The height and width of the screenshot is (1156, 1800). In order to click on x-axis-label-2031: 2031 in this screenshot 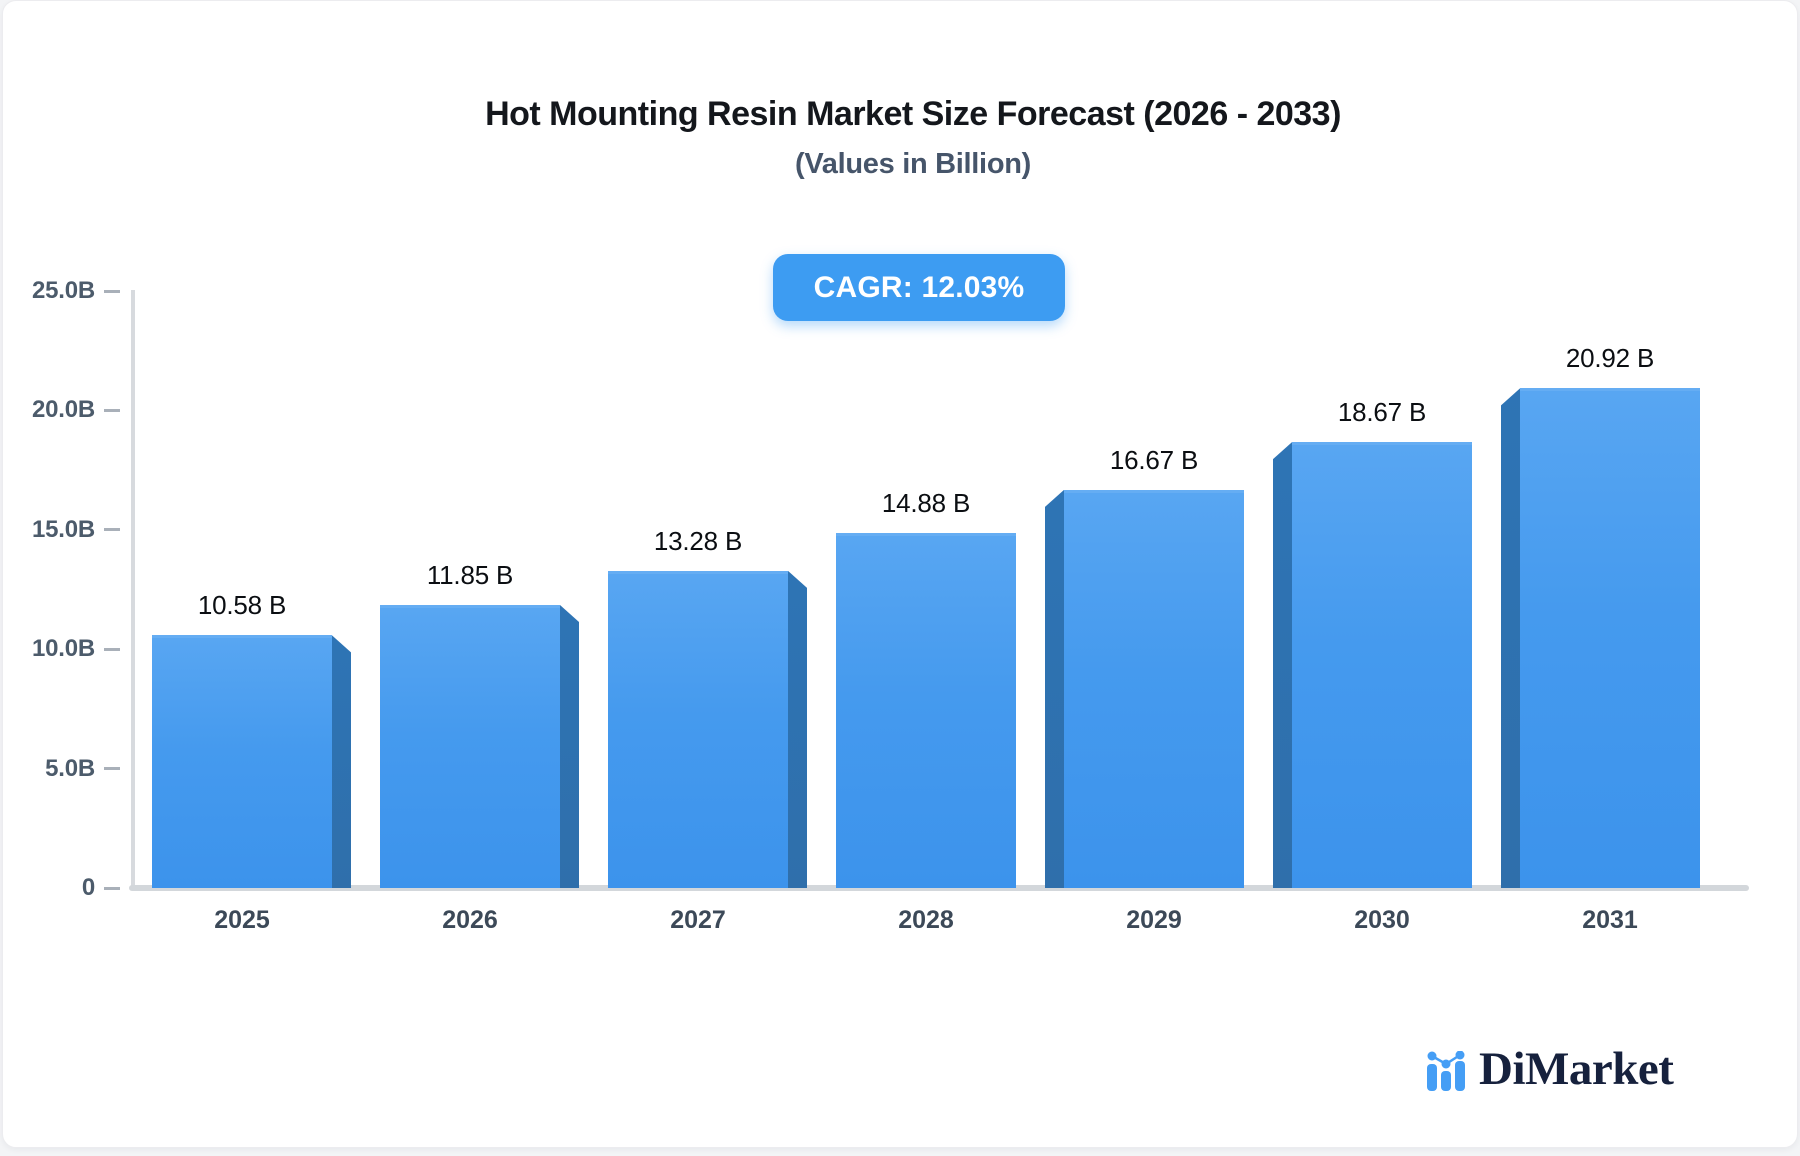, I will do `click(1610, 920)`.